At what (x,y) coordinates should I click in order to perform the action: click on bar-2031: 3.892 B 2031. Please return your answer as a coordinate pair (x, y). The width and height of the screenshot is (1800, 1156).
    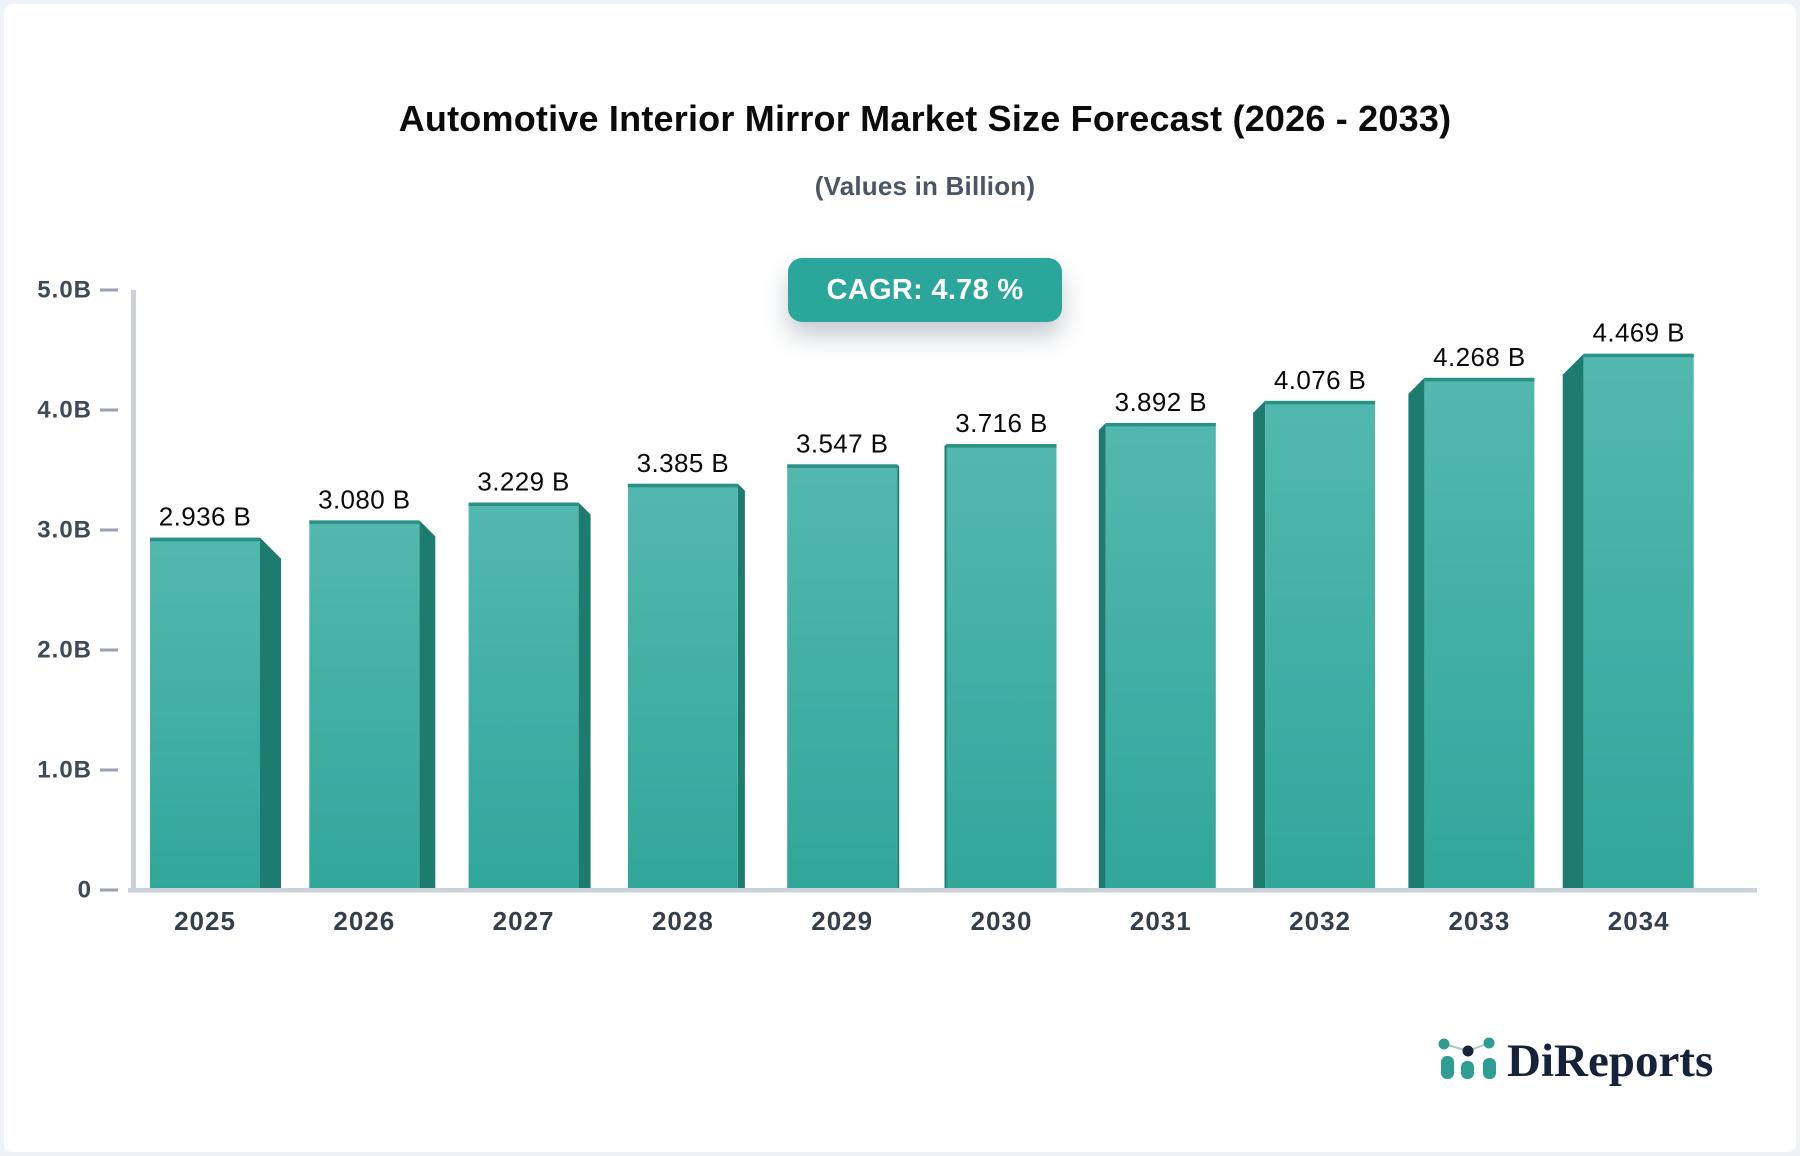
    Looking at the image, I should click on (1157, 661).